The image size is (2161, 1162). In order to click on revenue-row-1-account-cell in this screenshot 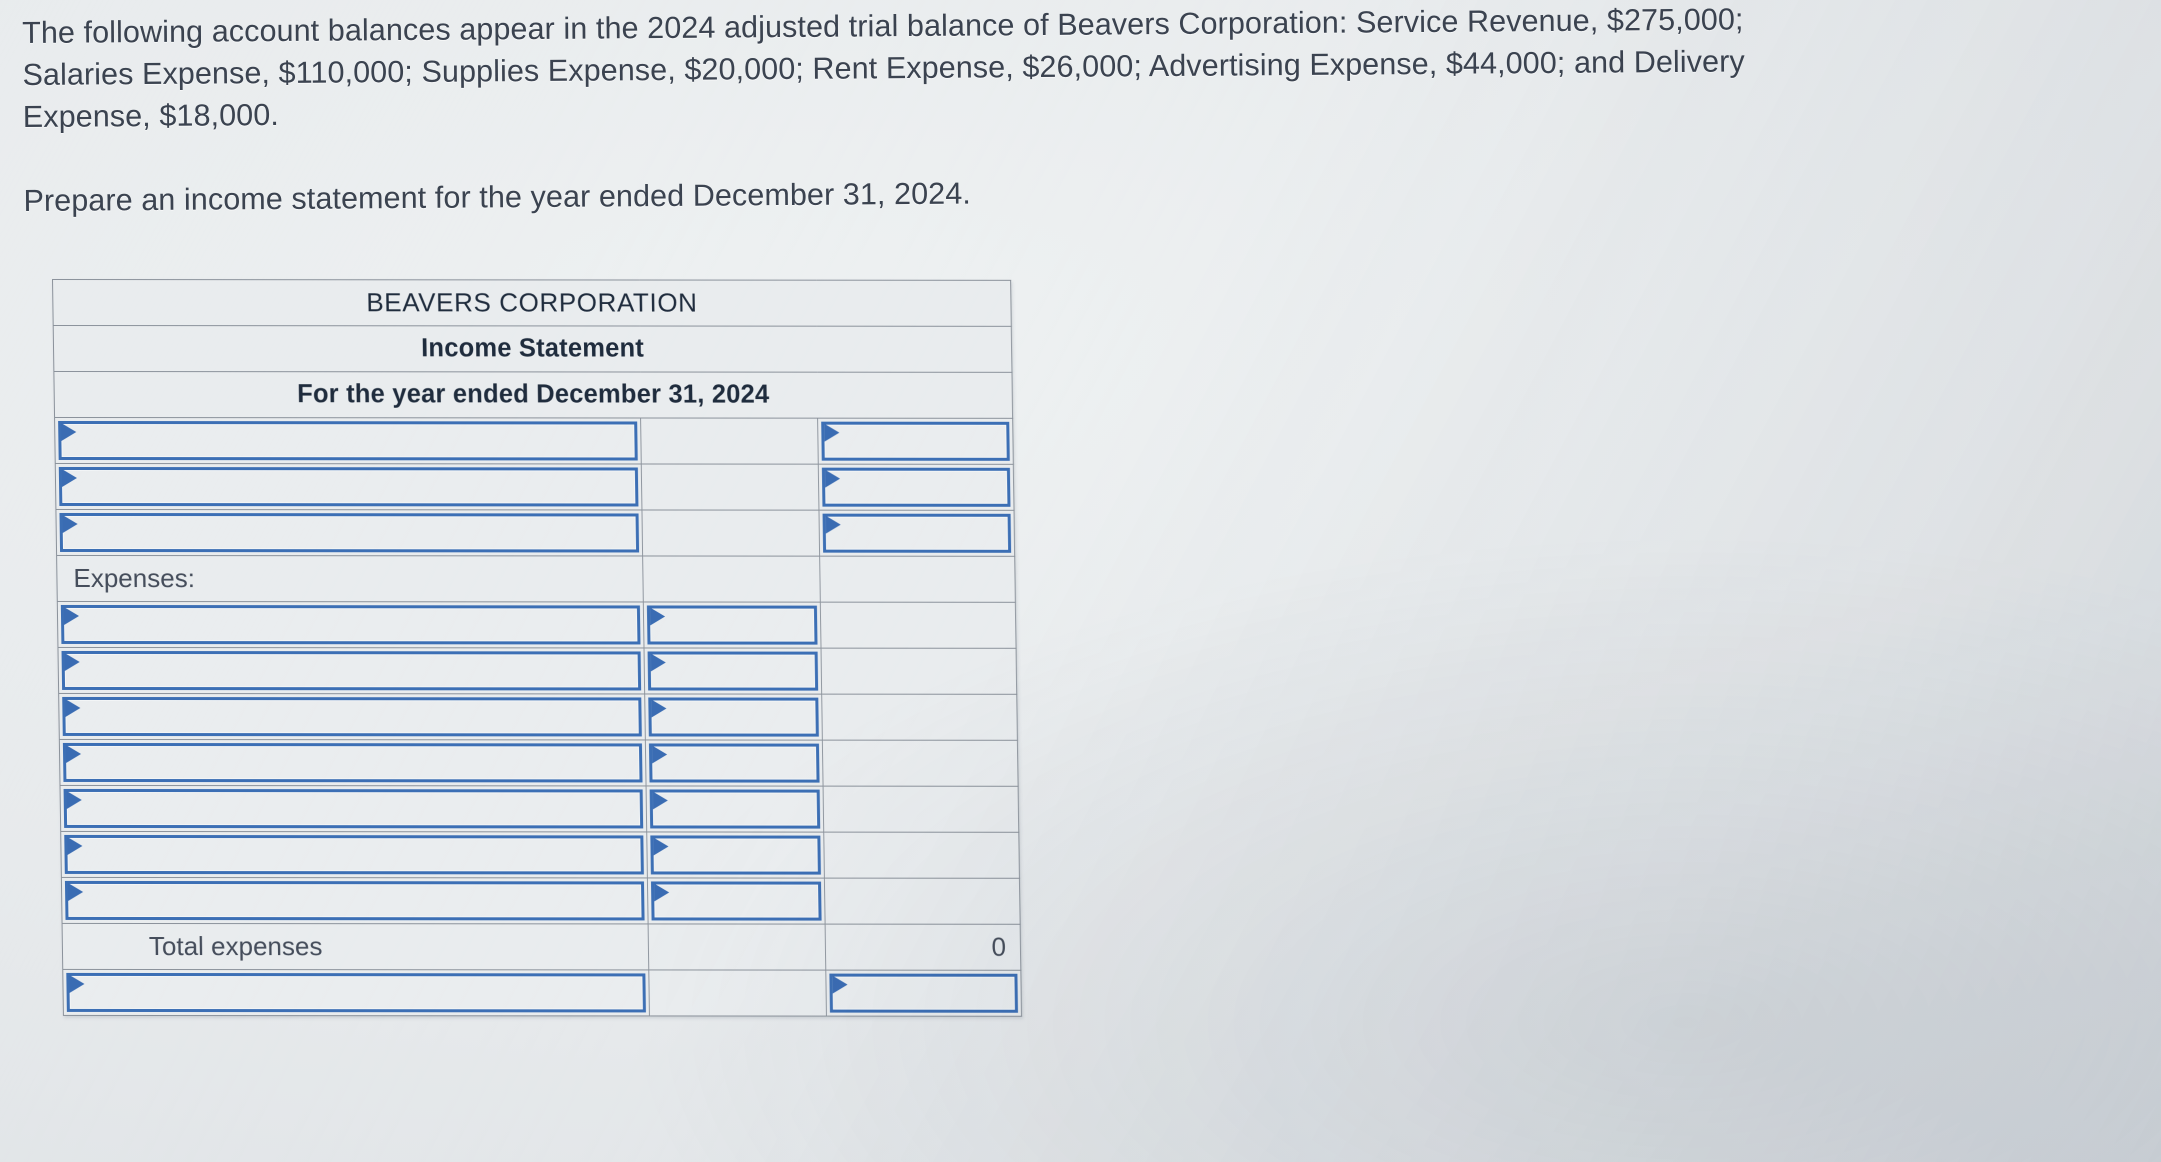, I will do `click(348, 440)`.